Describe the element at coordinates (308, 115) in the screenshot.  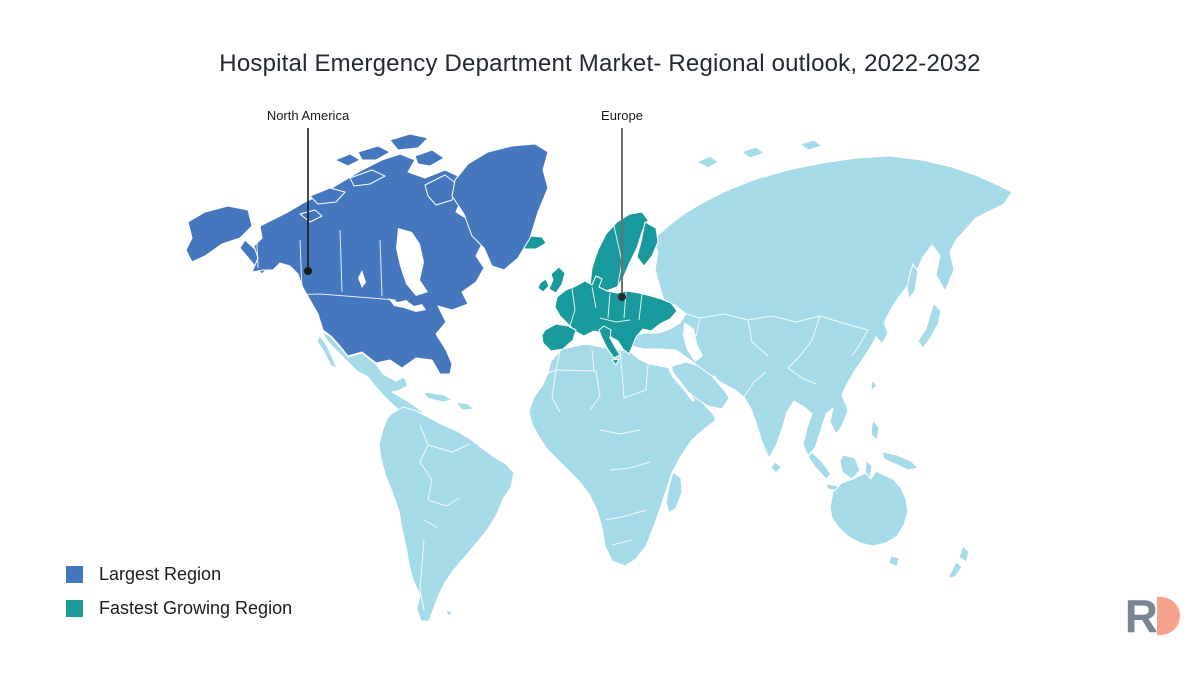
I see `annotation-north-america: North America` at that location.